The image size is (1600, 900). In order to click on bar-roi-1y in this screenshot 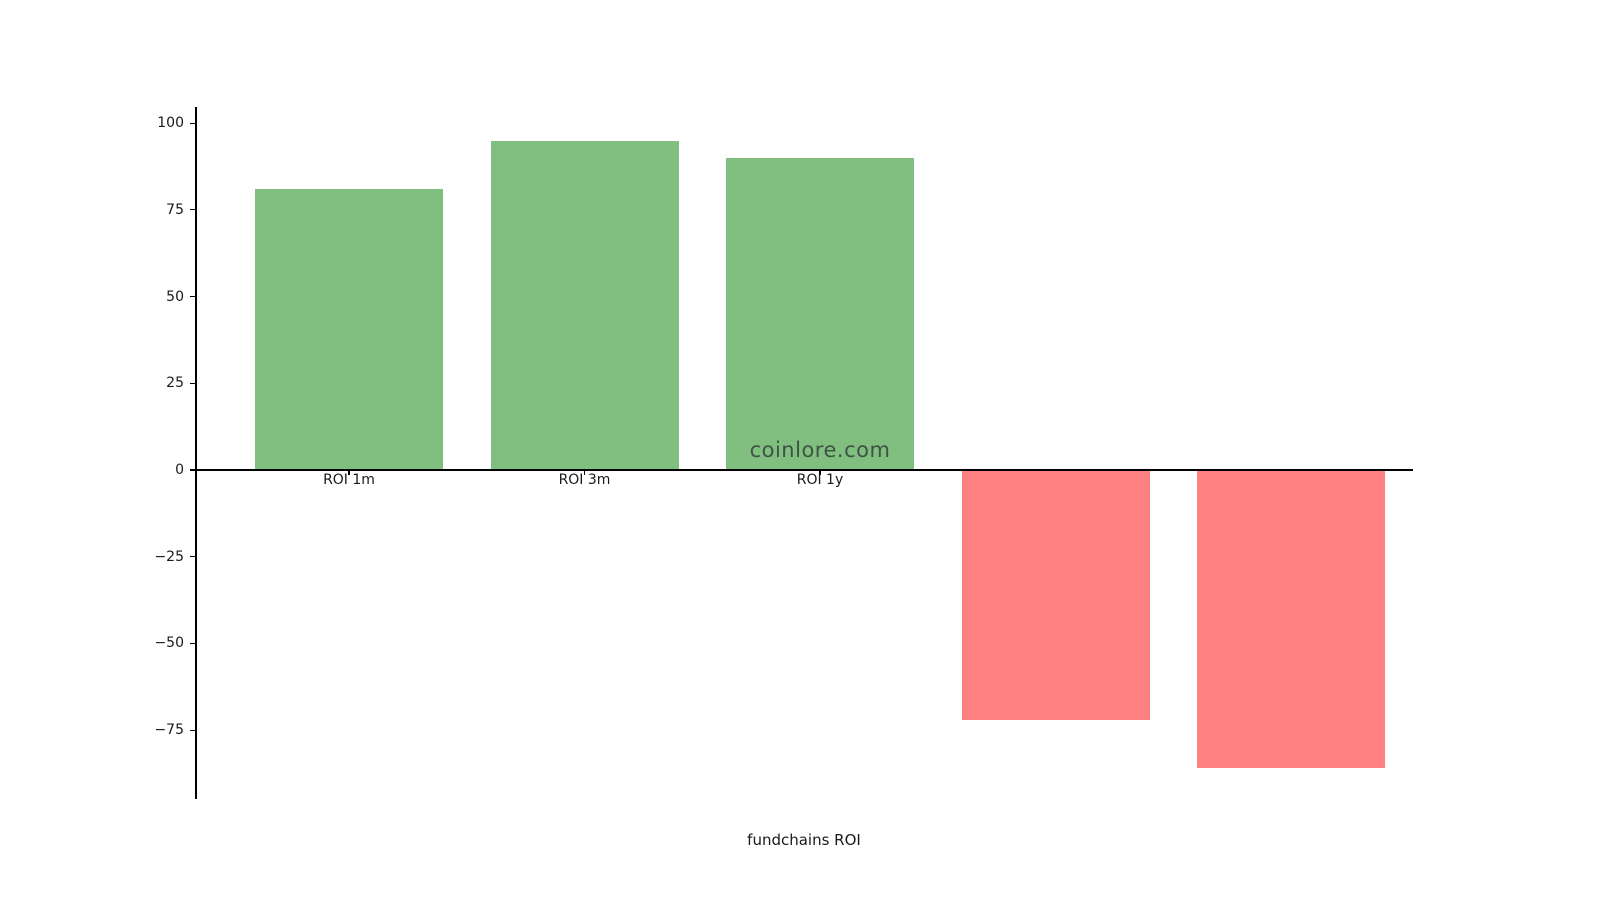, I will do `click(820, 313)`.